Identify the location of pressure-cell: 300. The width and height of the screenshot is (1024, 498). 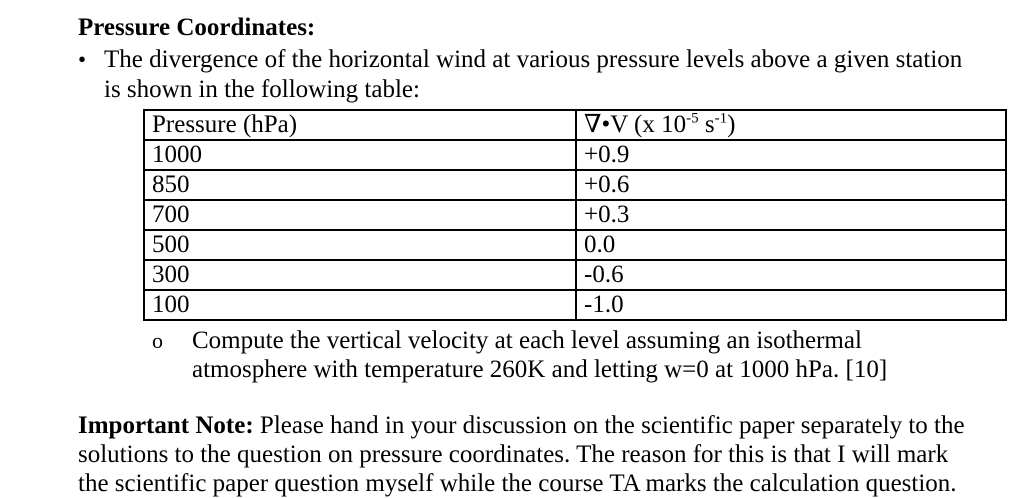
(360, 275).